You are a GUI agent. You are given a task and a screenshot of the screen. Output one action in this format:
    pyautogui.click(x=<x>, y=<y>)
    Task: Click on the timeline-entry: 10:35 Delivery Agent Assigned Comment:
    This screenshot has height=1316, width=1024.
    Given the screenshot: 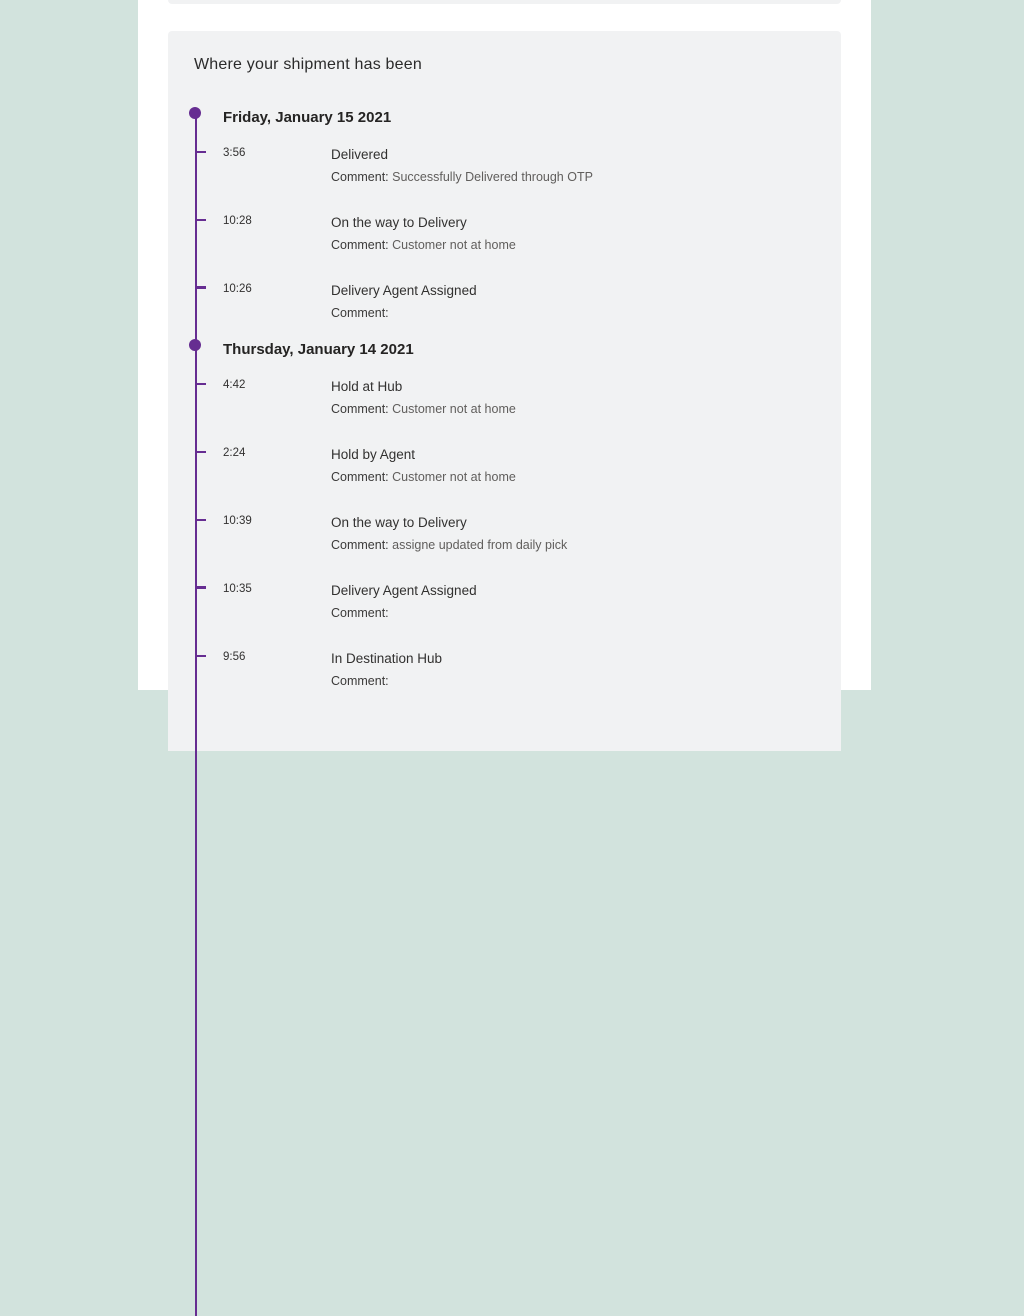 What is the action you would take?
    pyautogui.click(x=504, y=602)
    